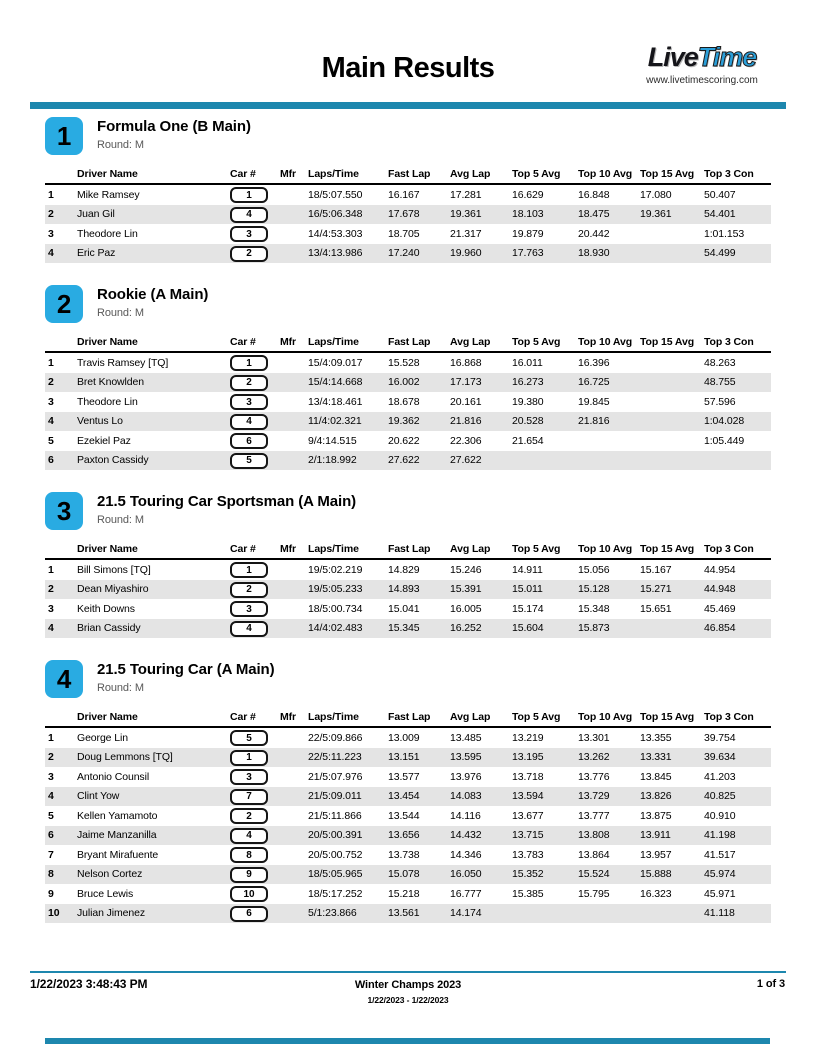 Image resolution: width=816 pixels, height=1056 pixels. What do you see at coordinates (720, 815) in the screenshot?
I see `top3-con-cell: 40.910` at bounding box center [720, 815].